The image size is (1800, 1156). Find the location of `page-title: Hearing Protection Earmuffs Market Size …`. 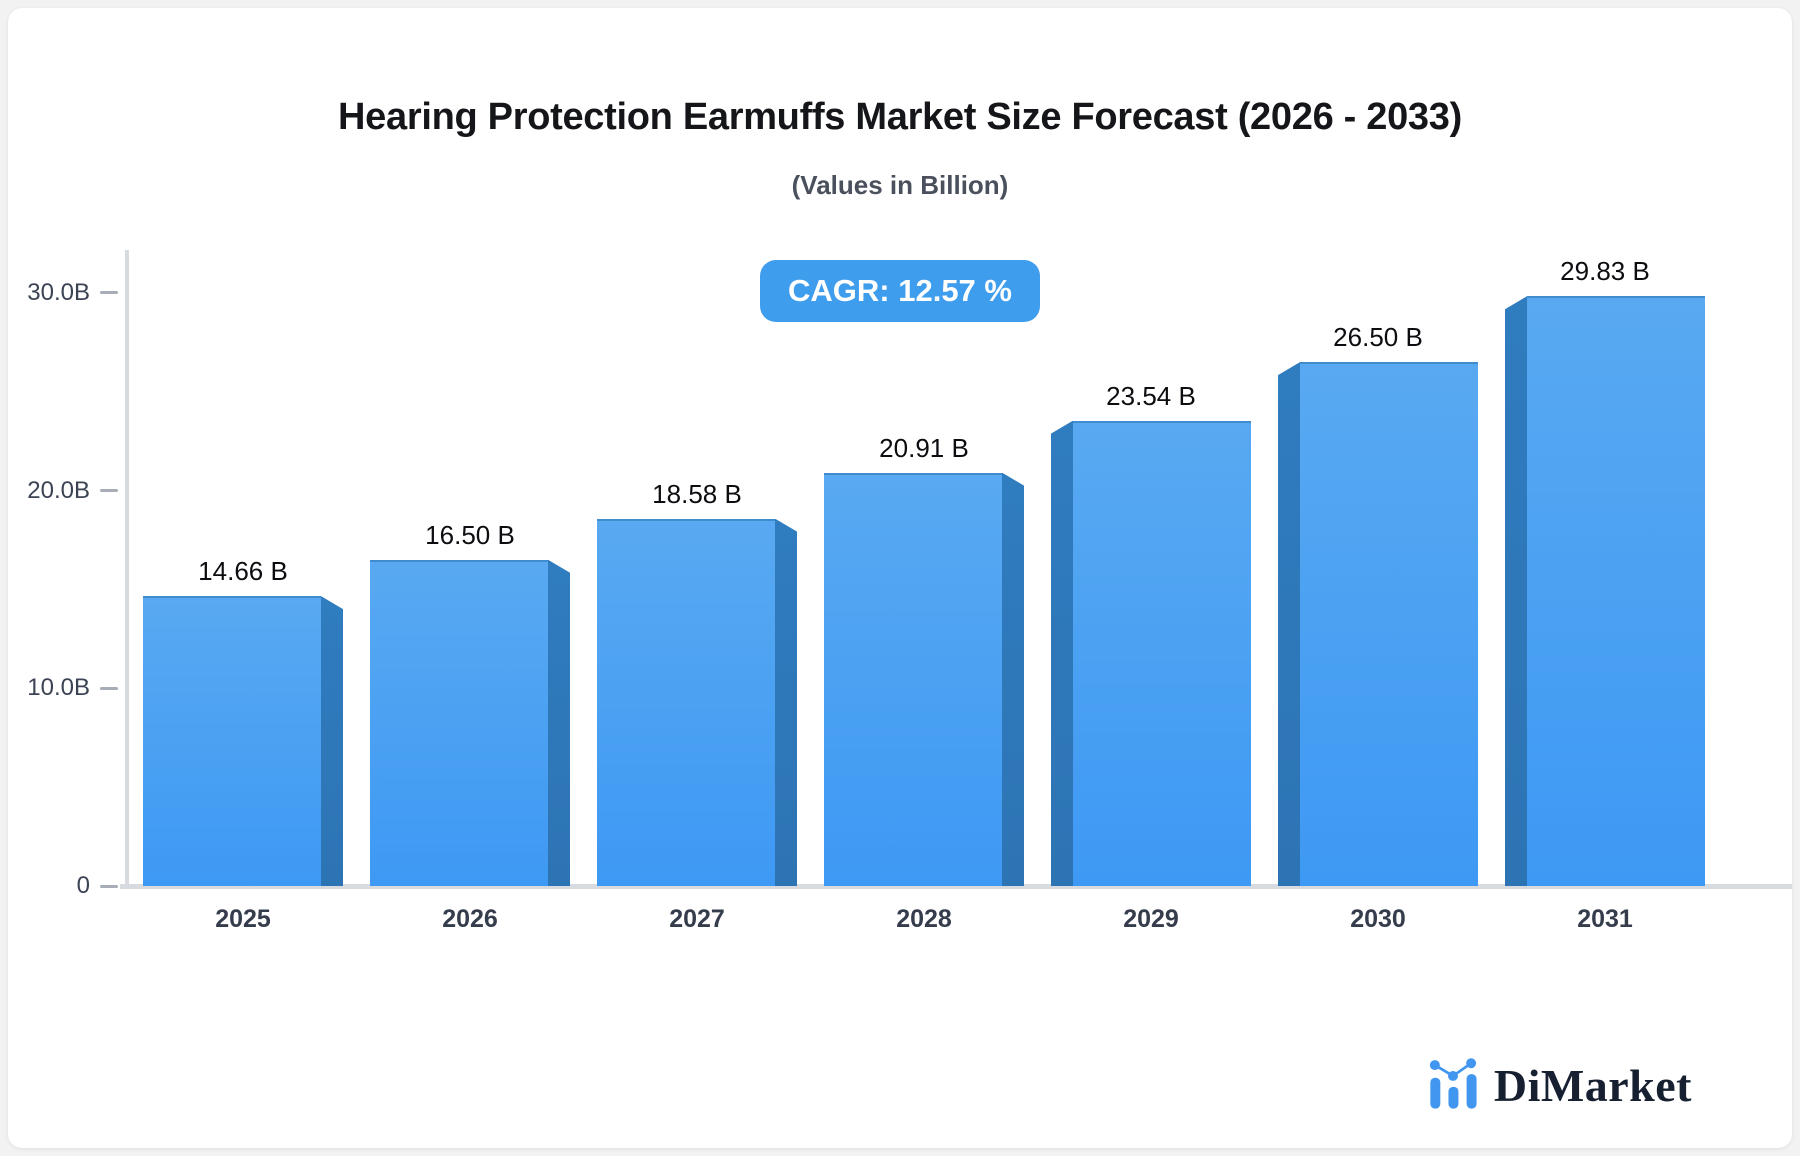

page-title: Hearing Protection Earmuffs Market Size … is located at coordinates (900, 117).